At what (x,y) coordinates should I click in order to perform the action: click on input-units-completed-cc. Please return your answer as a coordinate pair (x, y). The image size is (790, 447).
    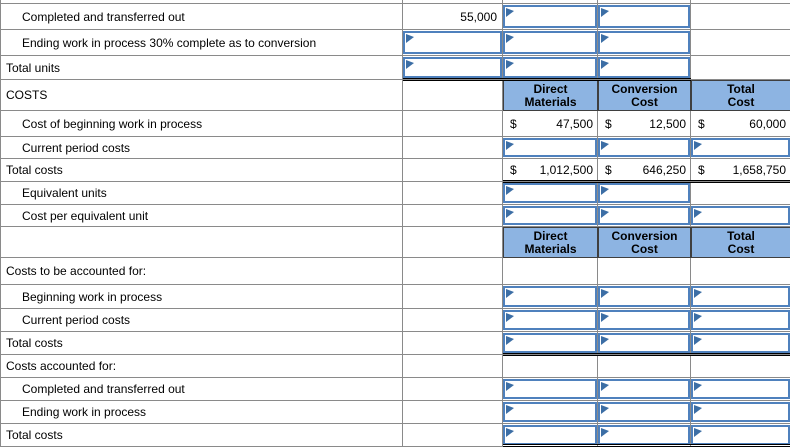
    Looking at the image, I should click on (644, 16).